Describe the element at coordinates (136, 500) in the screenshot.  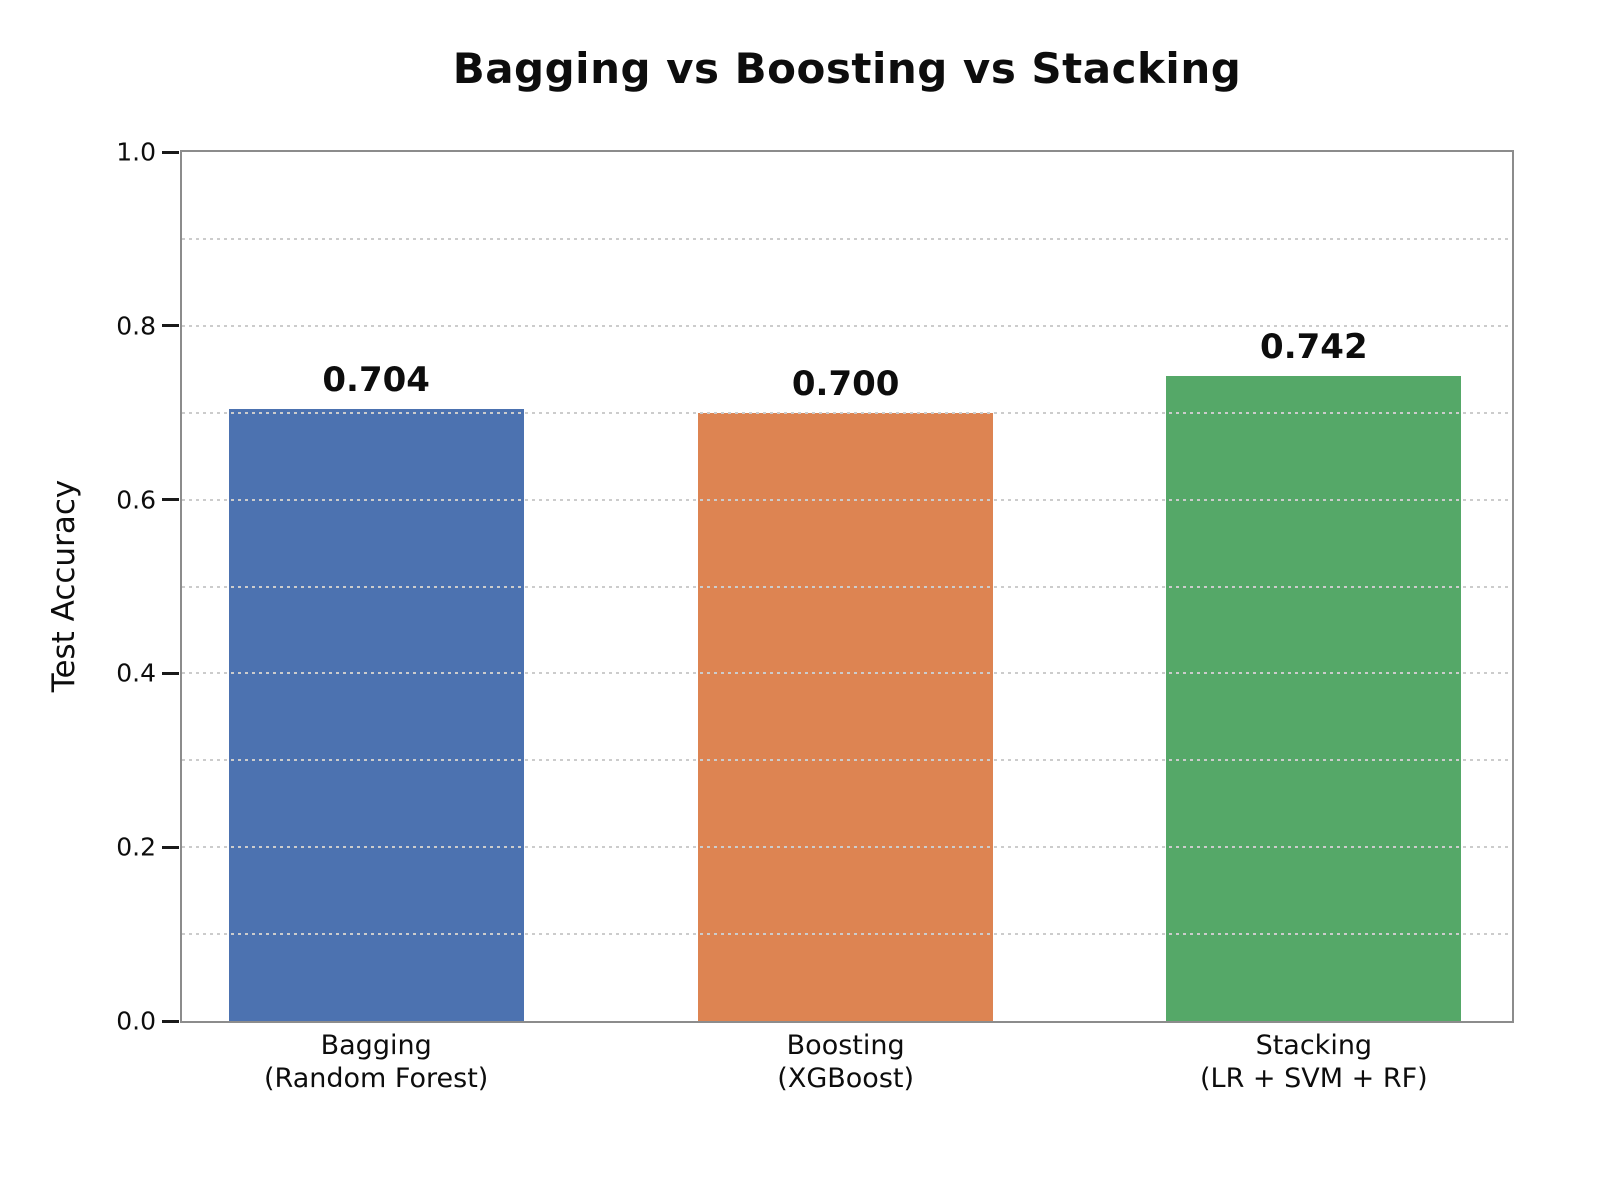
I see `y-tick-label: 0.6` at that location.